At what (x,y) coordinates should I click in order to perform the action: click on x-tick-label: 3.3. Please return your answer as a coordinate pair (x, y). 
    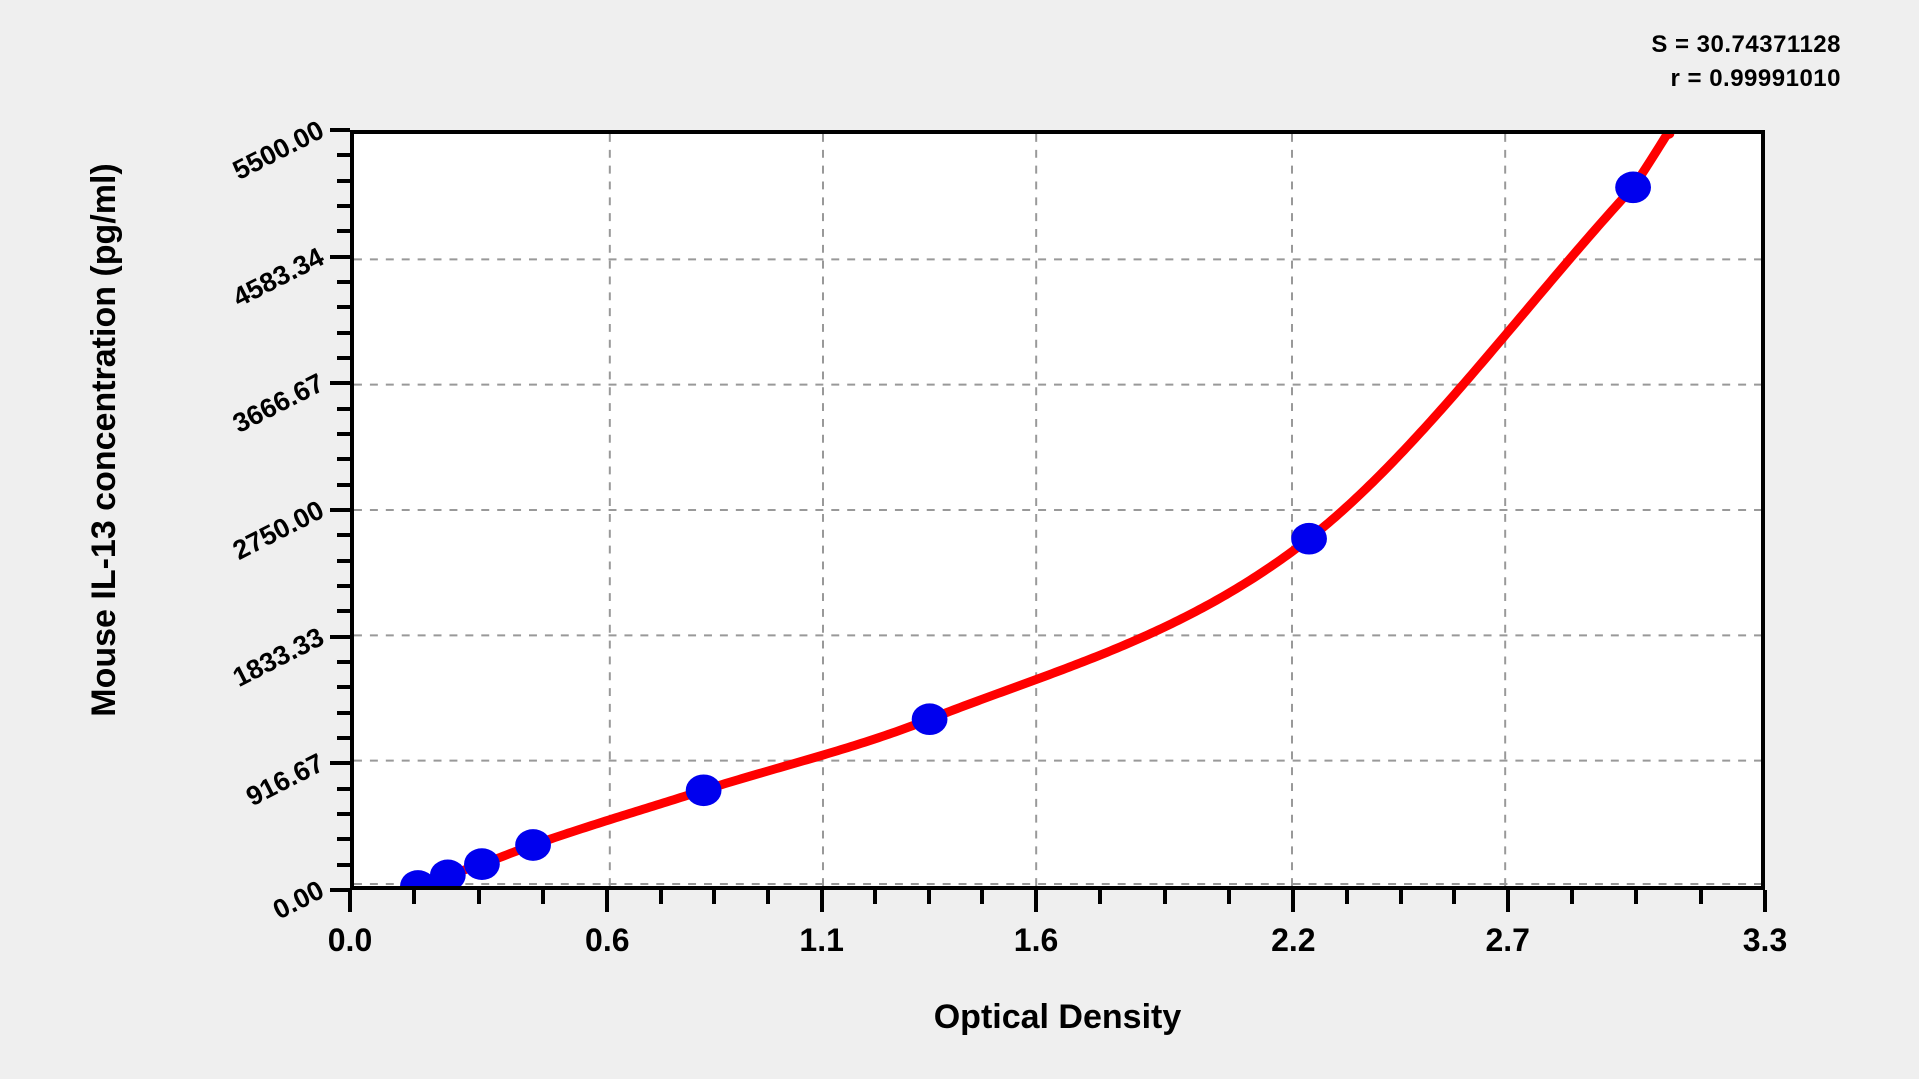
    Looking at the image, I should click on (1765, 940).